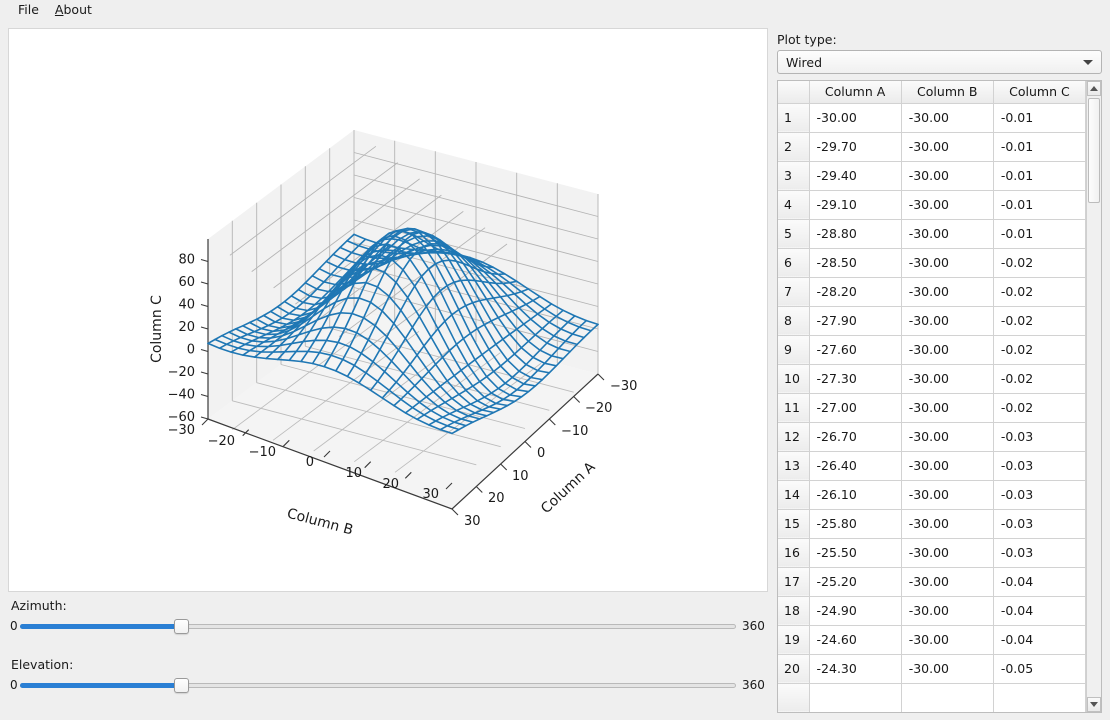 This screenshot has width=1110, height=720. I want to click on table-row: 1 -30.00 -30.00 -0.01, so click(932, 118).